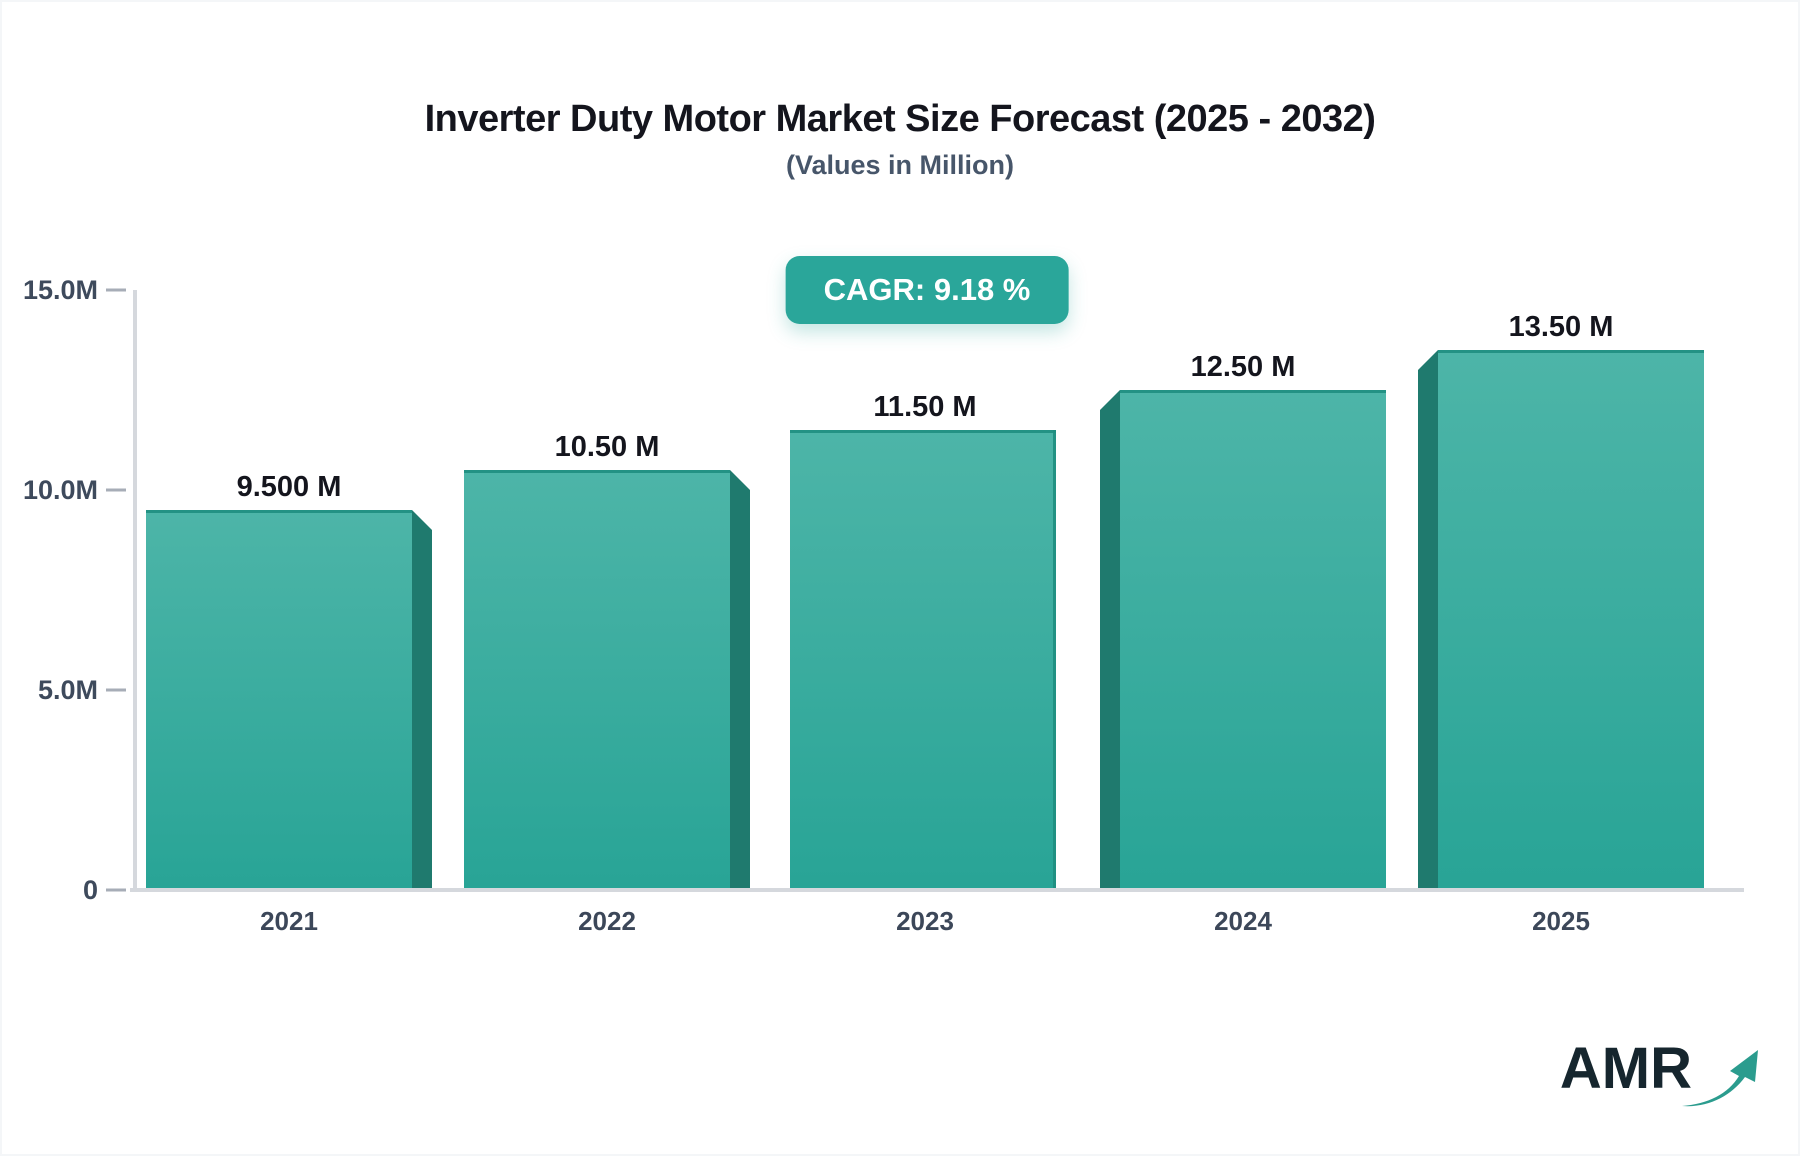  What do you see at coordinates (900, 165) in the screenshot?
I see `chart-subtitle: (Values in Million)` at bounding box center [900, 165].